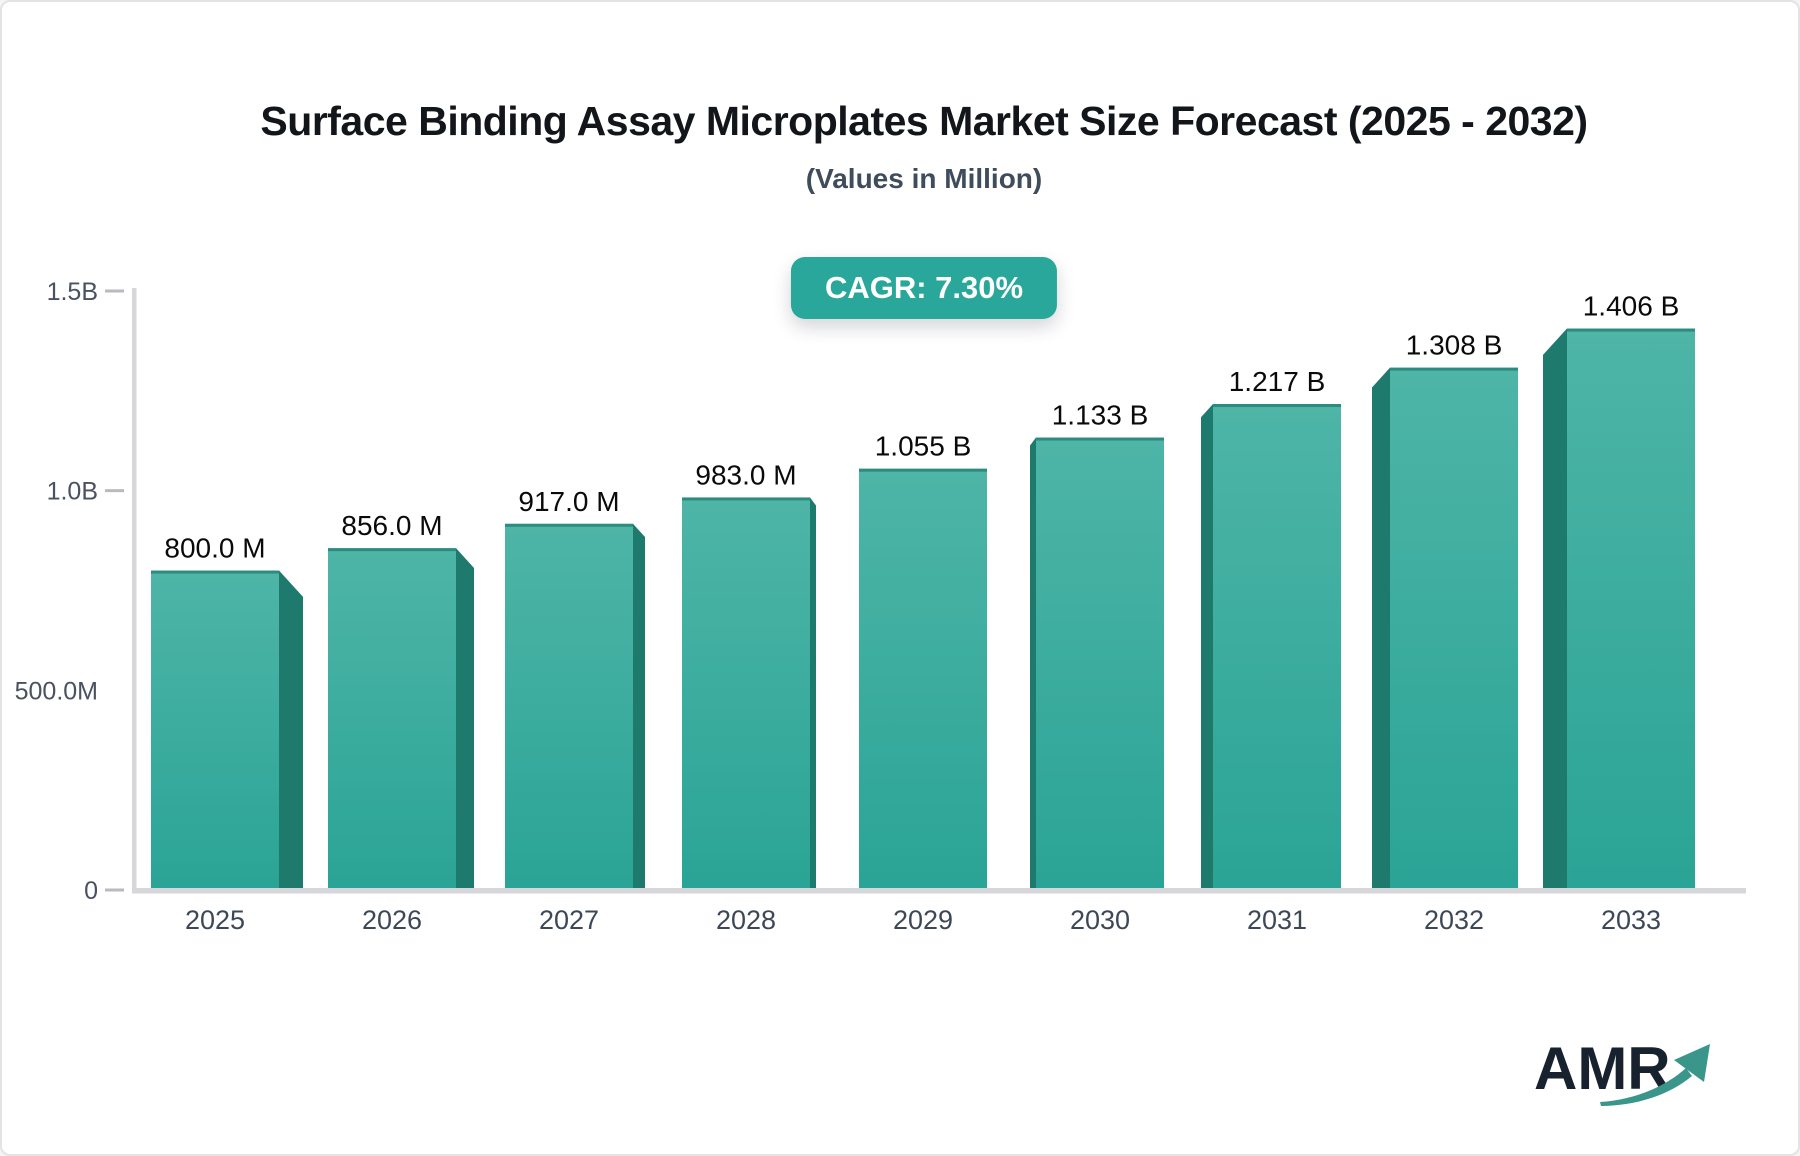  I want to click on chart-subtitle: (Values in Million), so click(924, 178).